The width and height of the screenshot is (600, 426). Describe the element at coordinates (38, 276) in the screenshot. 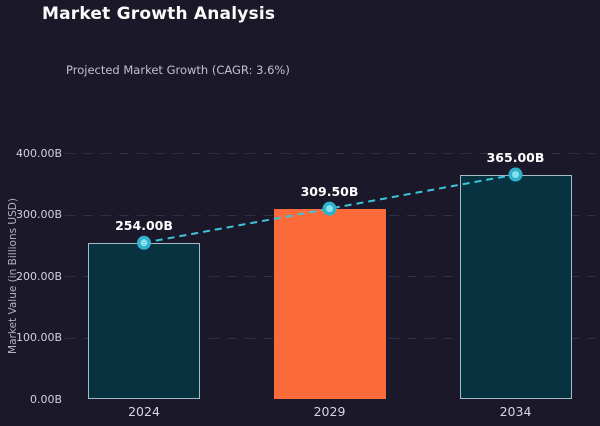

I see `y-tick-label: 200.00B` at that location.